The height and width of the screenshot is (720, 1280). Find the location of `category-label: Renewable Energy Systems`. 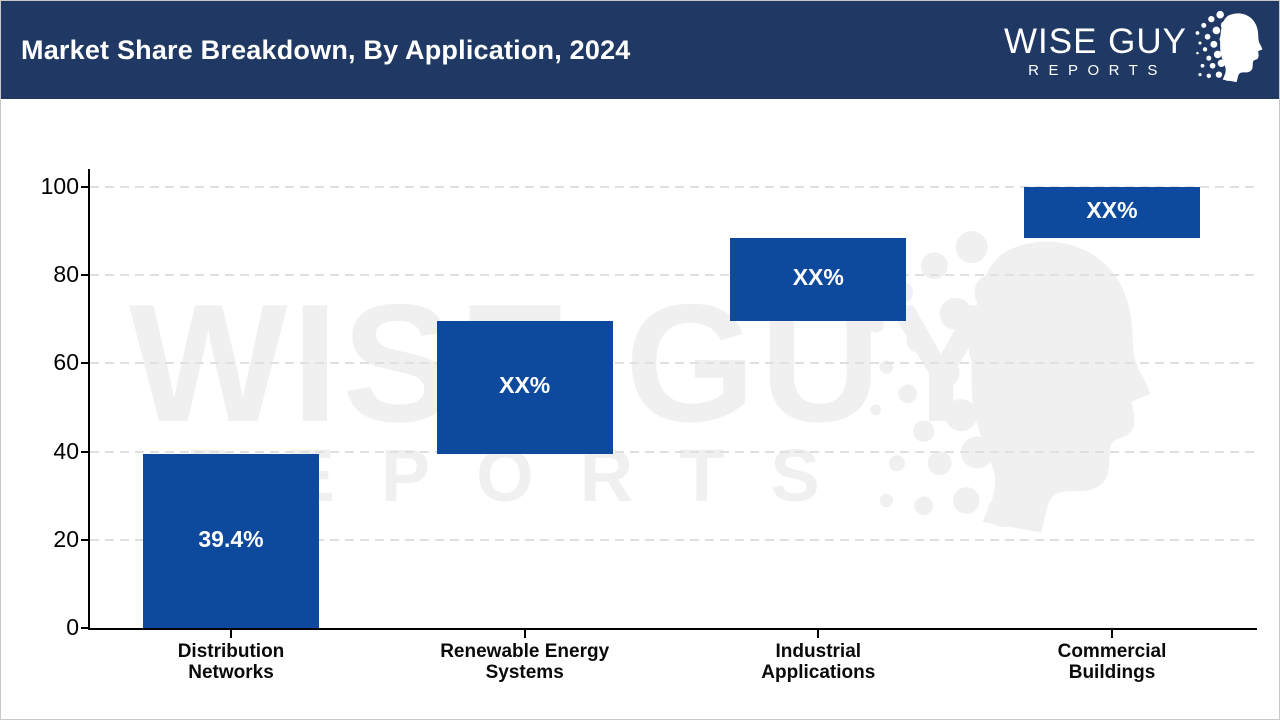

category-label: Renewable Energy Systems is located at coordinates (525, 662).